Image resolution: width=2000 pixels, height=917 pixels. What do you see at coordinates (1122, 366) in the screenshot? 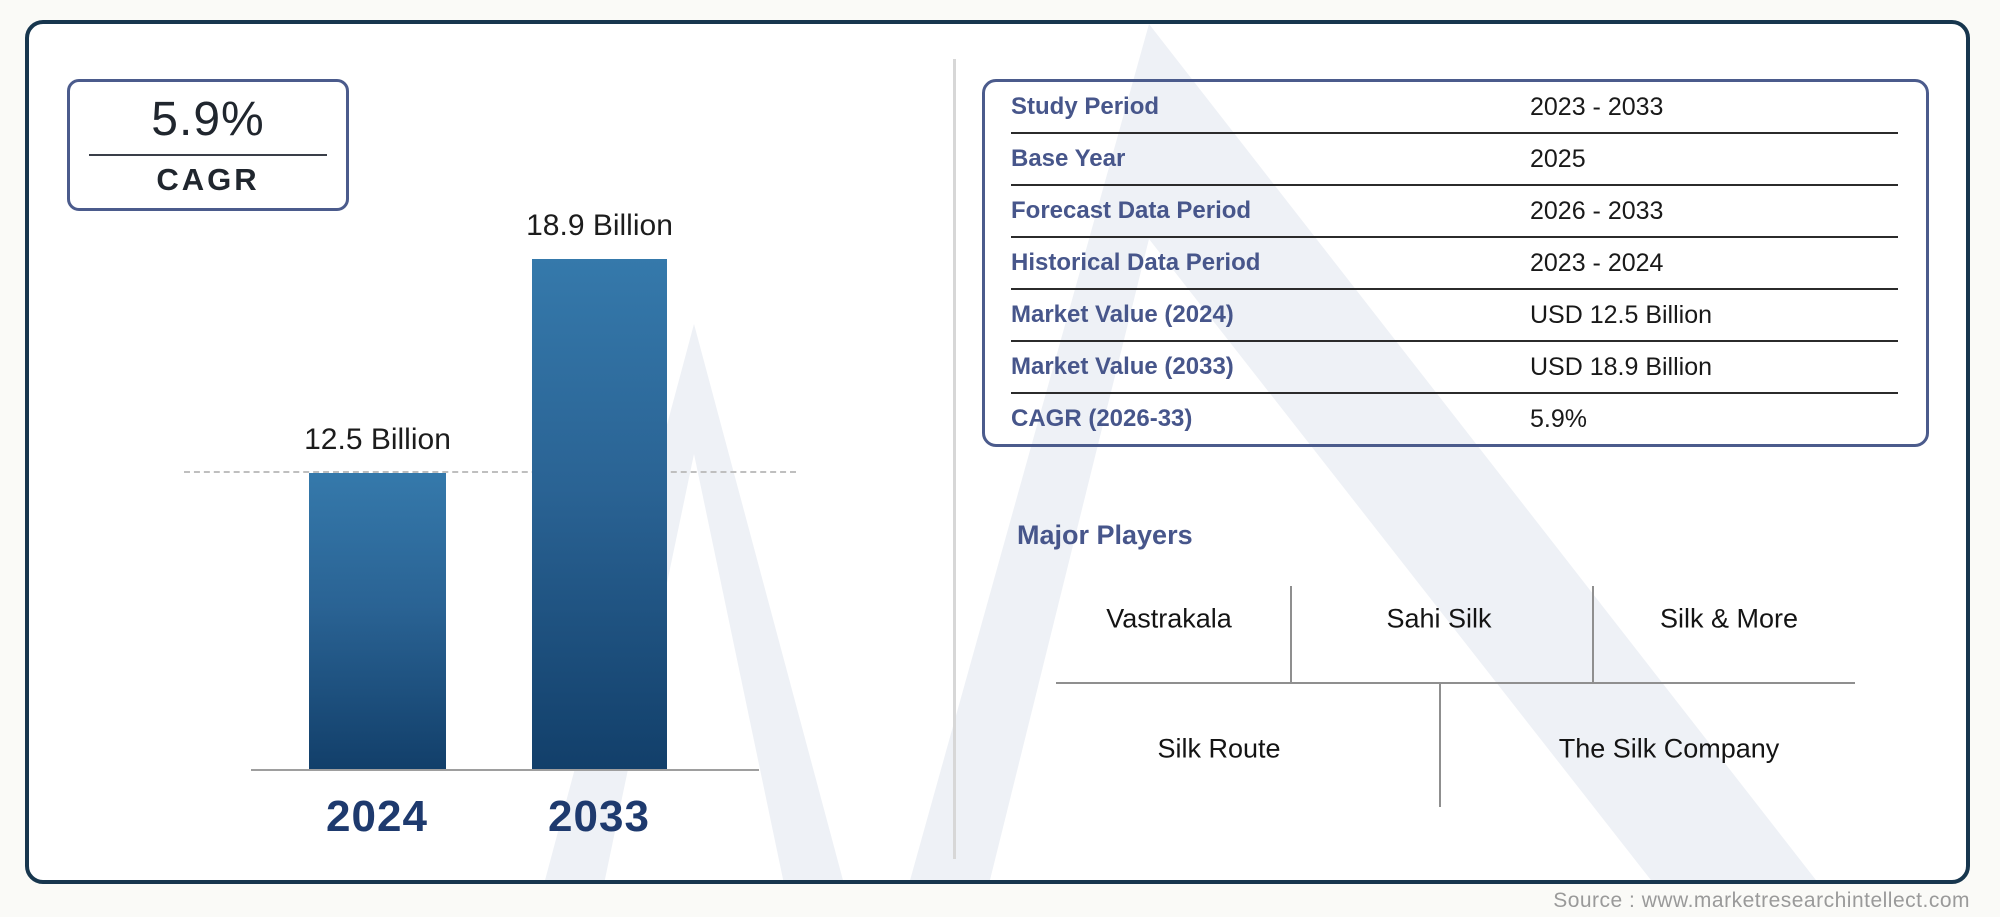
I see `row-label: Market Value (2033)` at bounding box center [1122, 366].